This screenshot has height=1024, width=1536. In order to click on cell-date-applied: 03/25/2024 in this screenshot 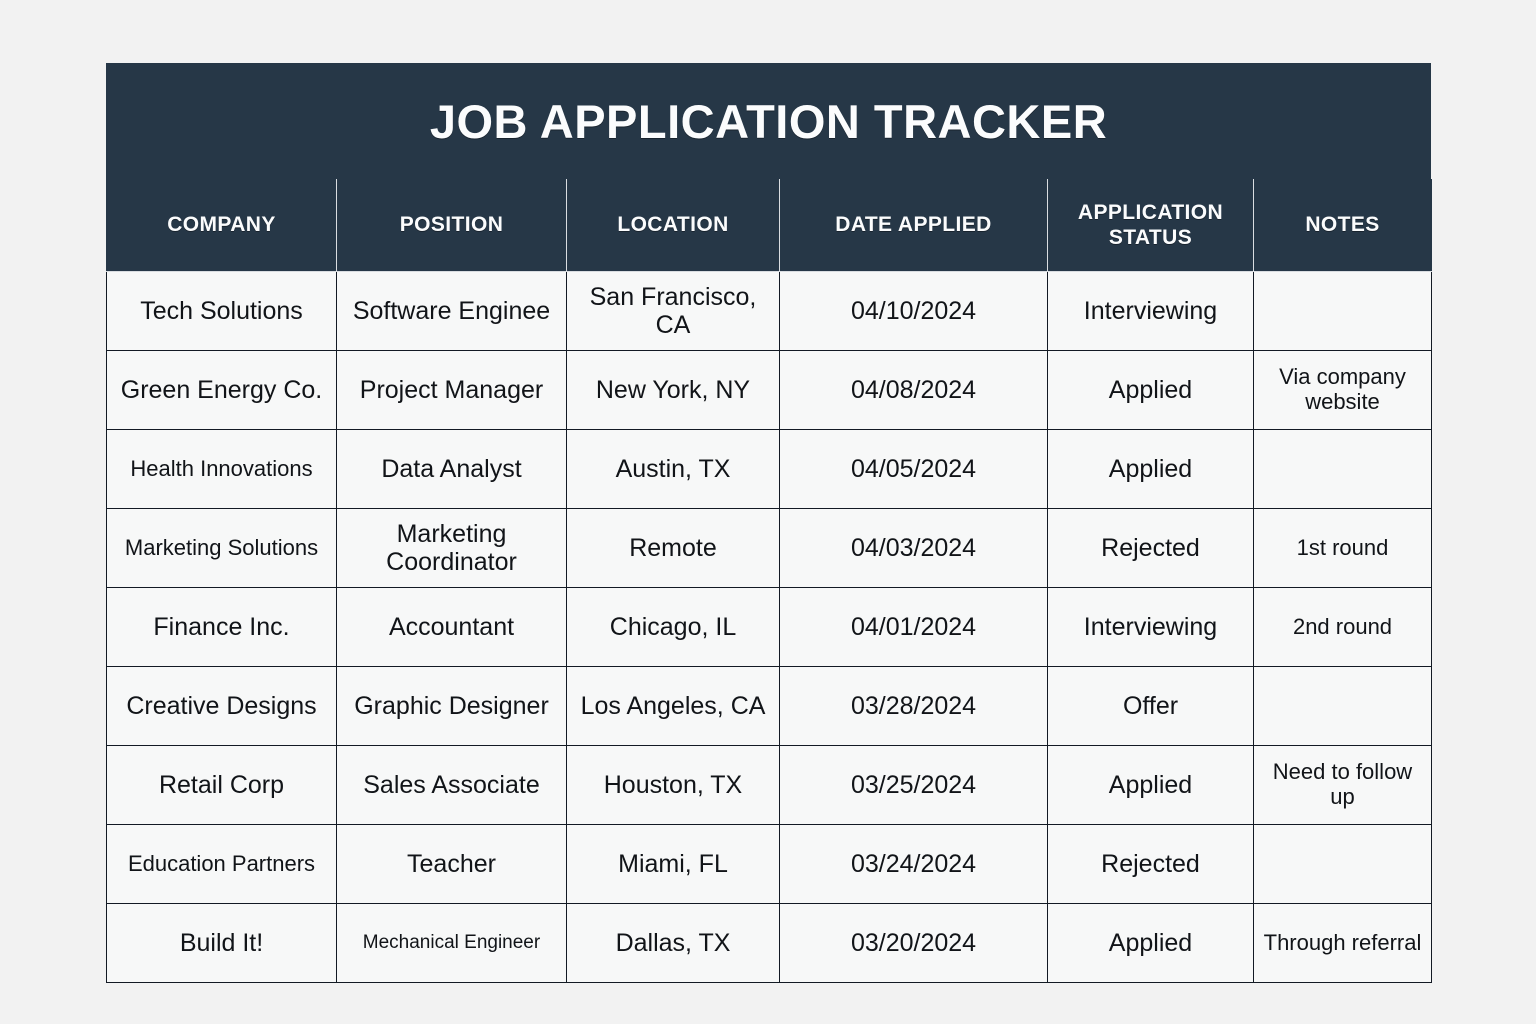, I will do `click(913, 785)`.